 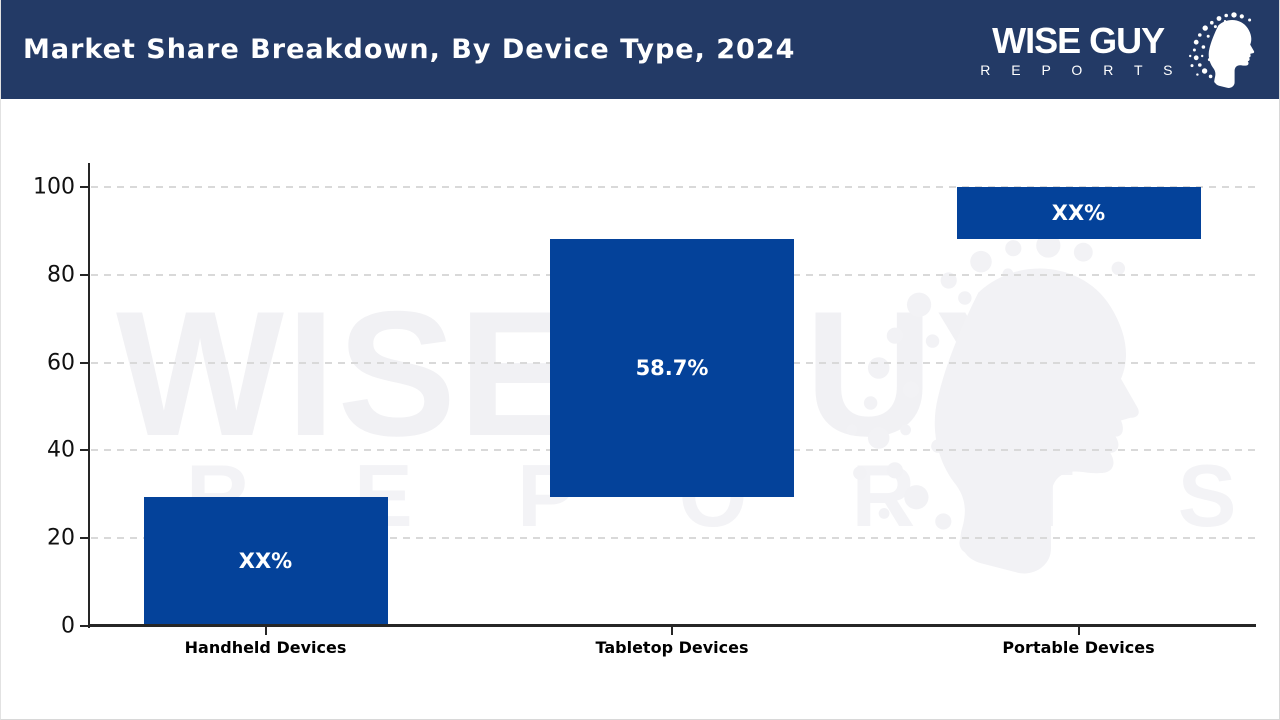 What do you see at coordinates (1078, 40) in the screenshot?
I see `logo-wordmark: WISE GUY` at bounding box center [1078, 40].